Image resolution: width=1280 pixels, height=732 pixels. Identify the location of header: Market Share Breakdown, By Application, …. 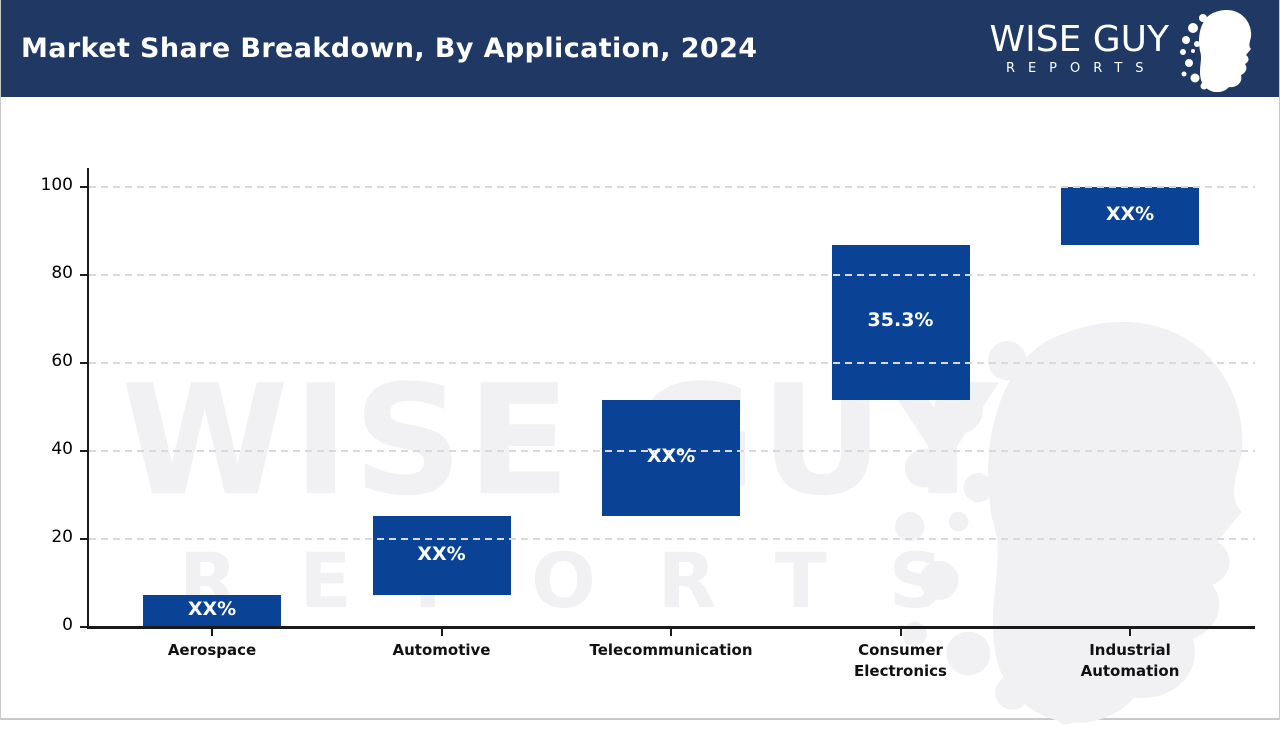
(640, 48).